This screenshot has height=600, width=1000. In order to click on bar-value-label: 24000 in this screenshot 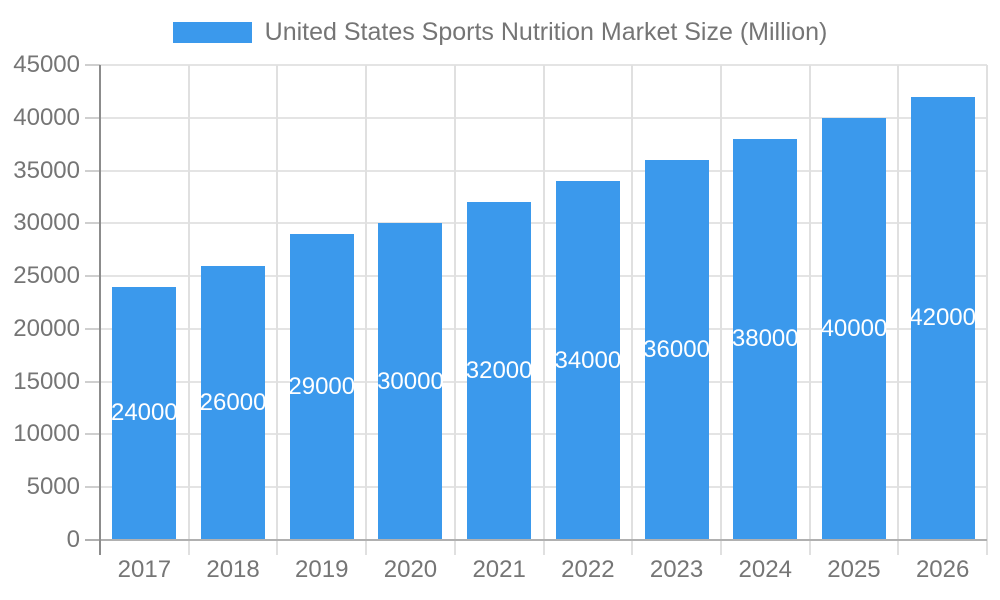, I will do `click(144, 413)`.